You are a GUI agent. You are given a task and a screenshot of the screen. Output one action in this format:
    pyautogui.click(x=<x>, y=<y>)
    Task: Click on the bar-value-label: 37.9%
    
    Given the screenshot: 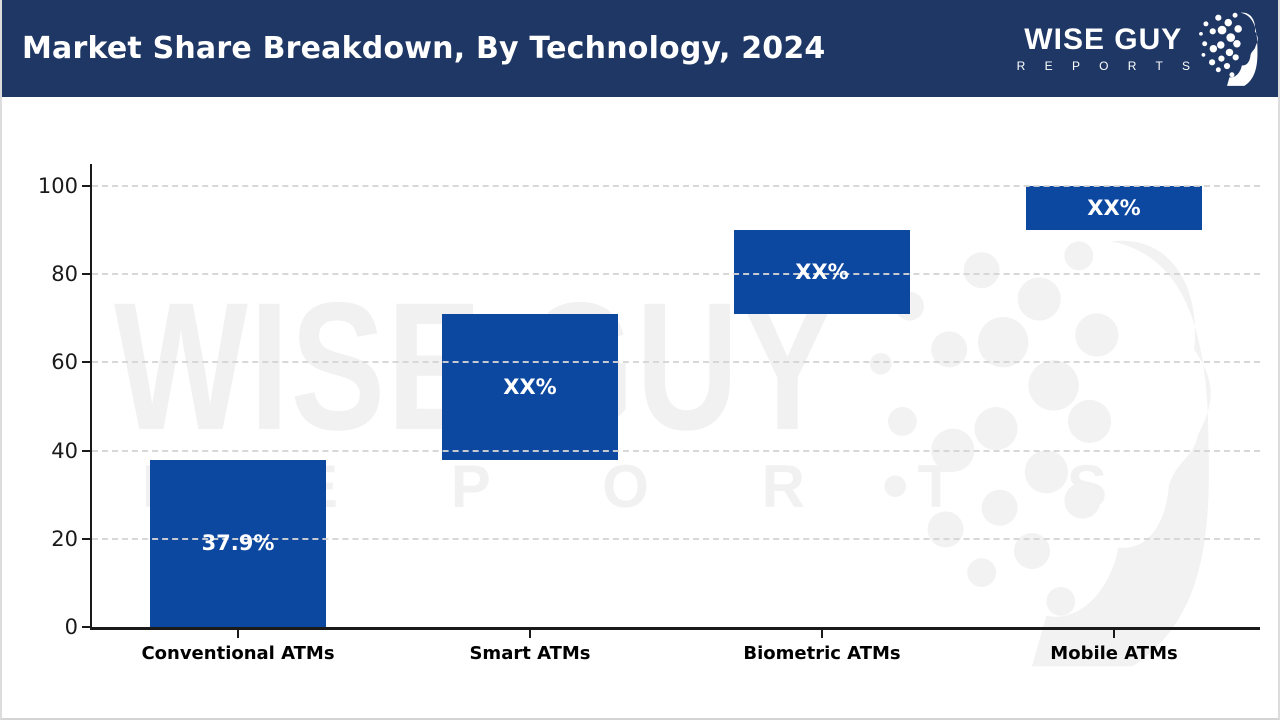 What is the action you would take?
    pyautogui.click(x=238, y=543)
    